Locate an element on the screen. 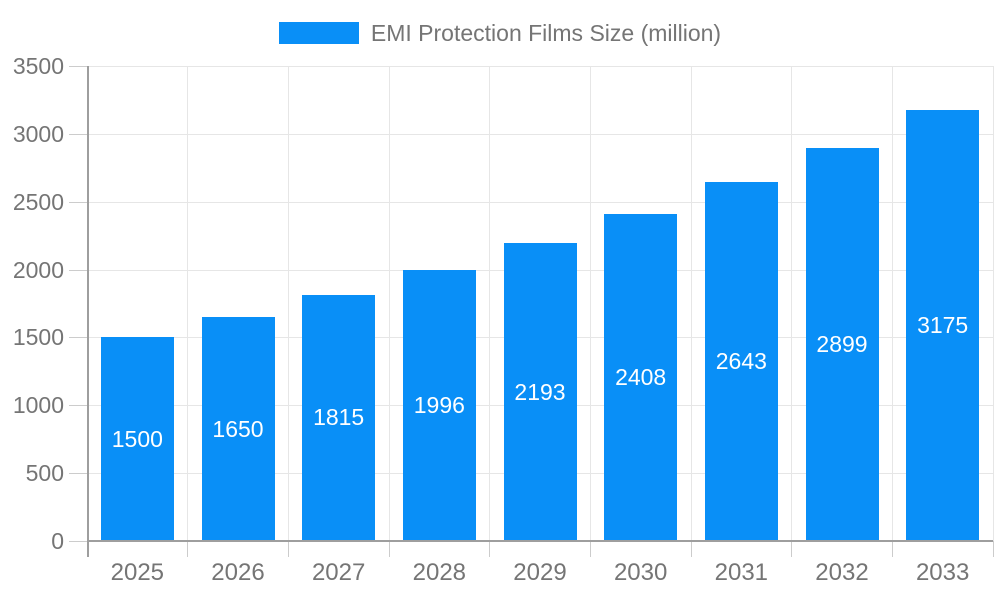 This screenshot has width=1000, height=600. bar-value-label: 2193 is located at coordinates (540, 391).